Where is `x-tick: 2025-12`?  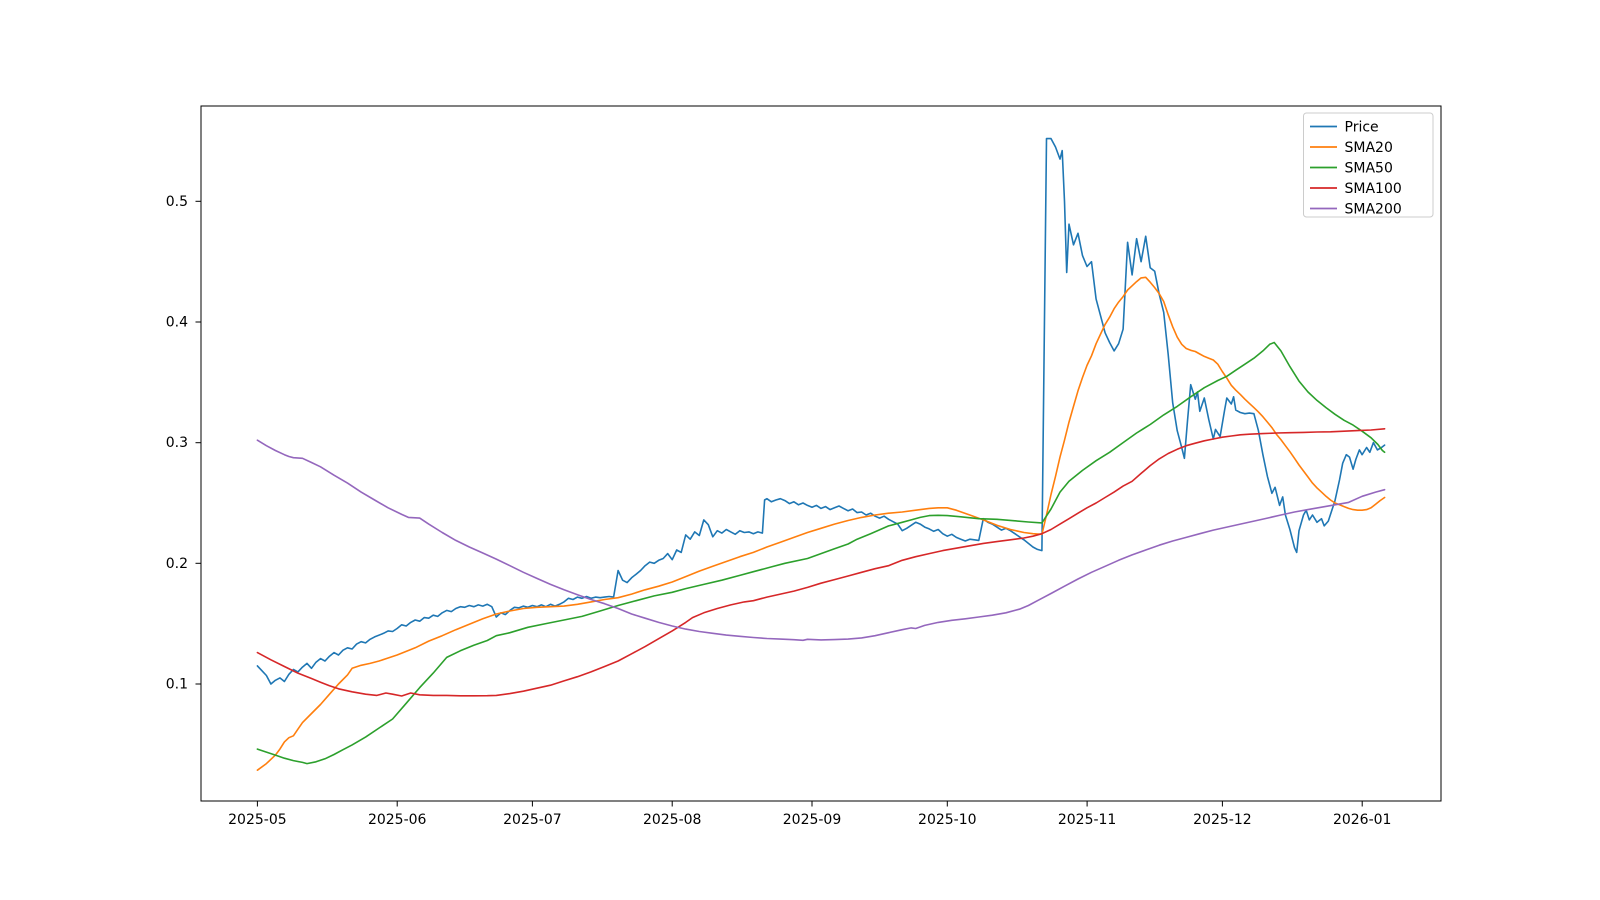 x-tick: 2025-12 is located at coordinates (1222, 814).